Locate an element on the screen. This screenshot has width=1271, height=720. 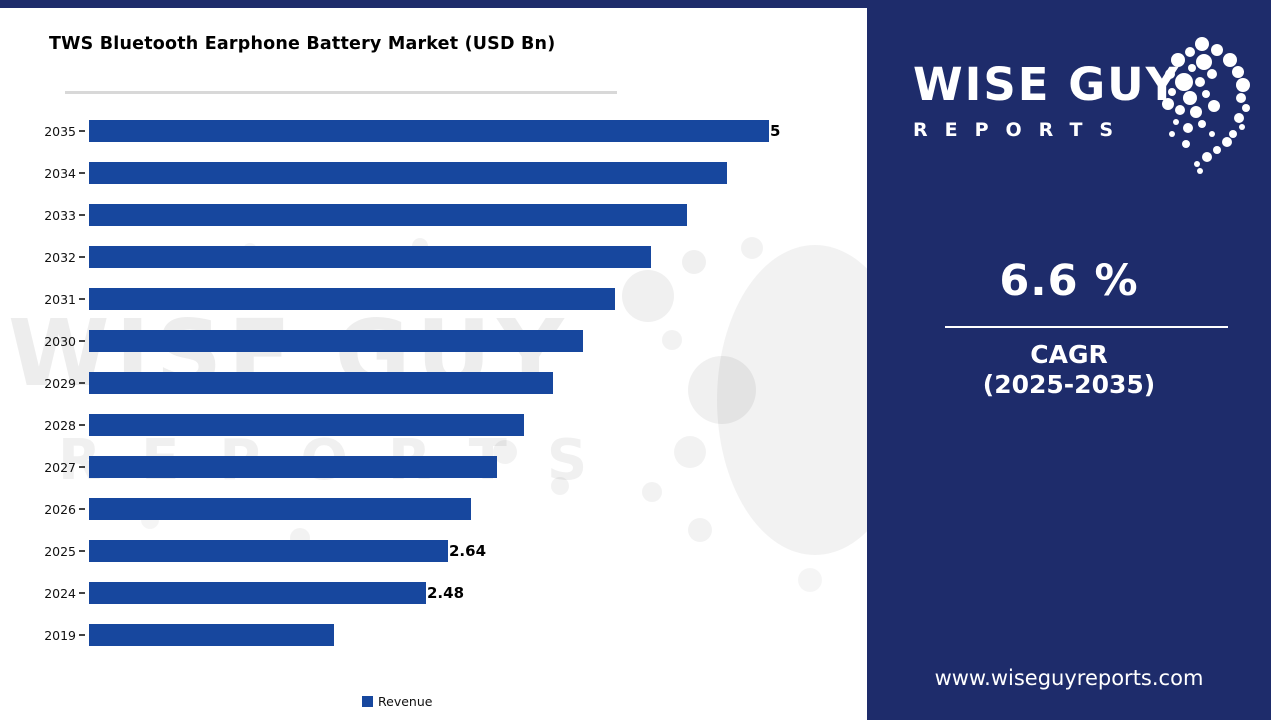
title-divider is located at coordinates (341, 92).